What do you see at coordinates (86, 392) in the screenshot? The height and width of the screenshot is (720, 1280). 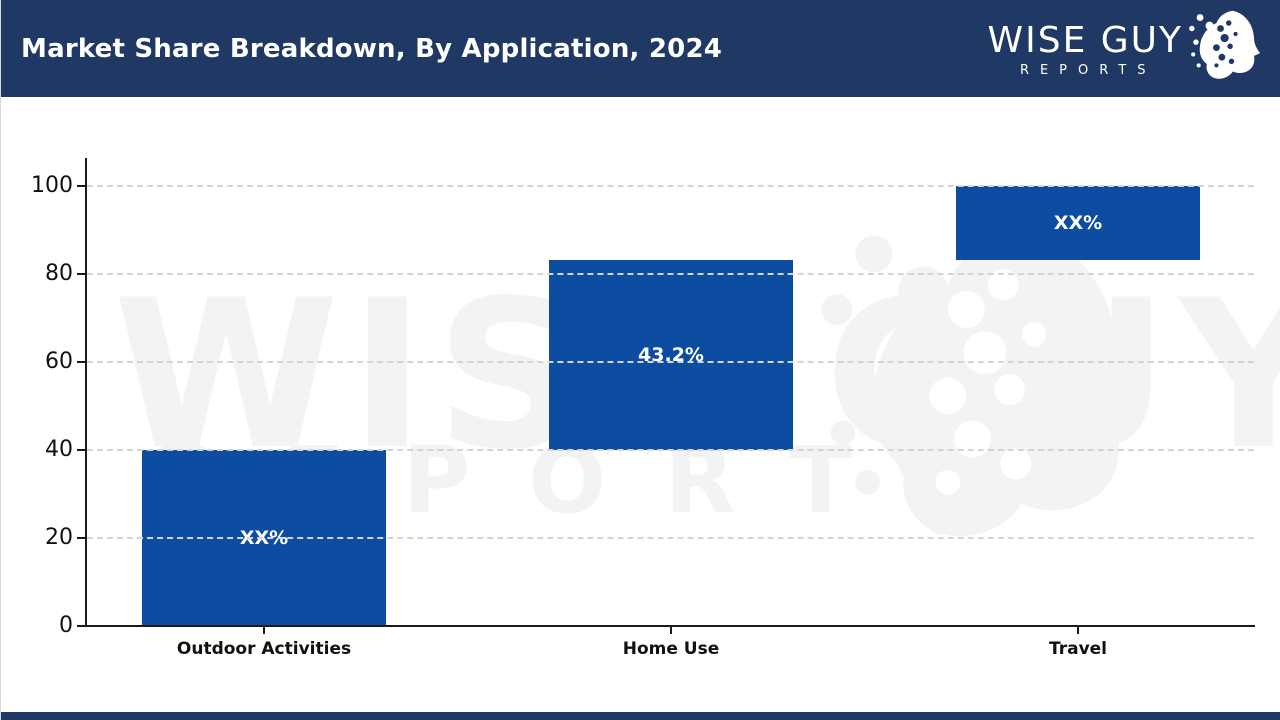 I see `y-axis-line` at bounding box center [86, 392].